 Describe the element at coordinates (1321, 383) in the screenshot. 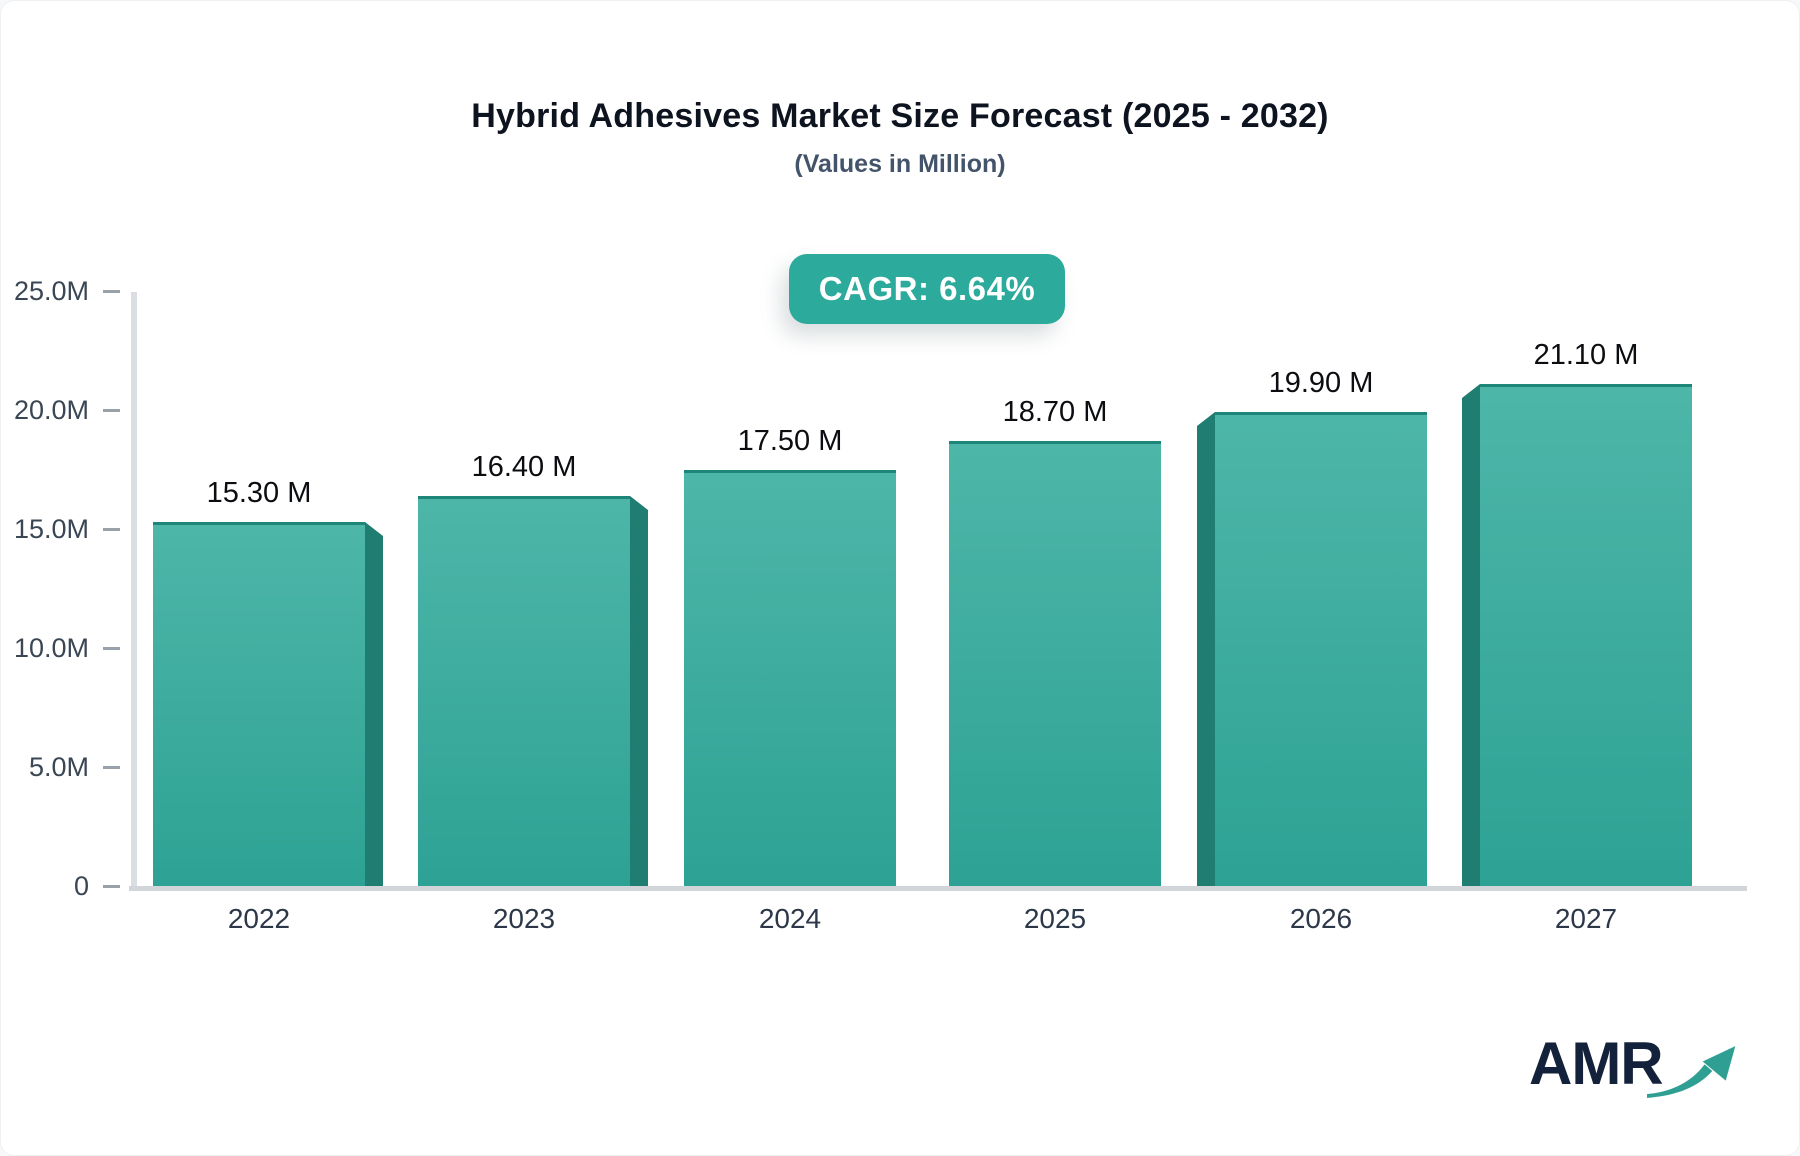

I see `bar-value-label: 19.90 M` at that location.